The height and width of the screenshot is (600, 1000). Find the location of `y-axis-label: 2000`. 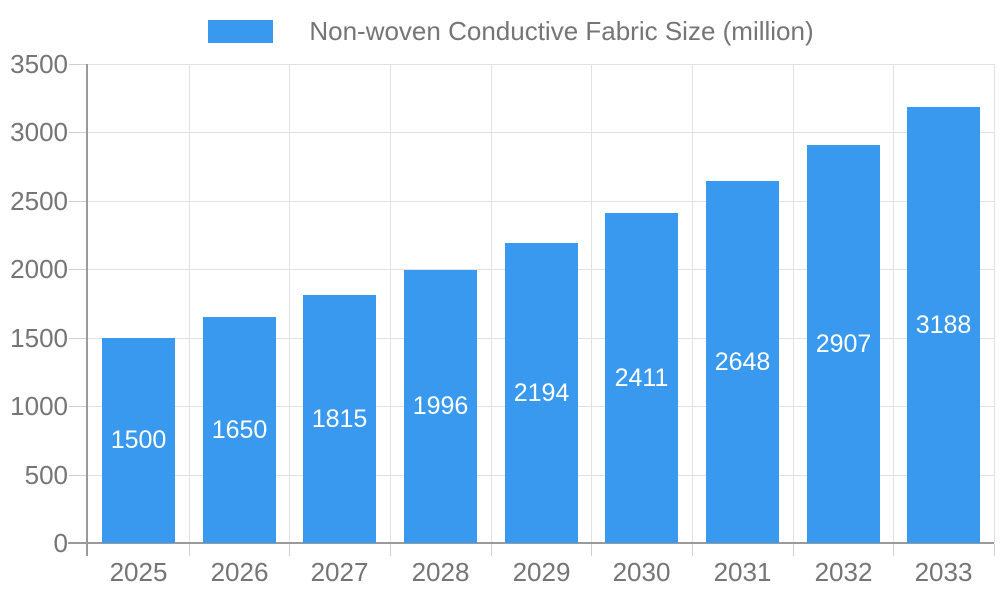

y-axis-label: 2000 is located at coordinates (39, 269).